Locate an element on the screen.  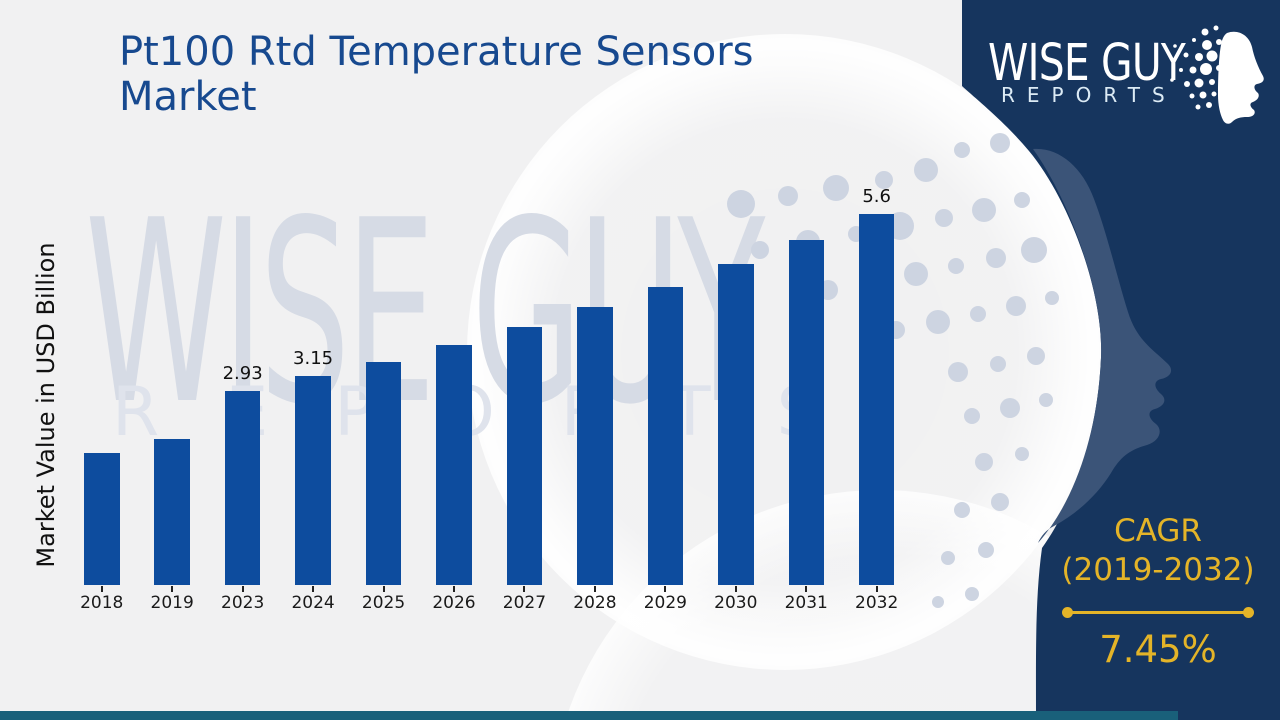
line-end-dot-left is located at coordinates (1067, 612).